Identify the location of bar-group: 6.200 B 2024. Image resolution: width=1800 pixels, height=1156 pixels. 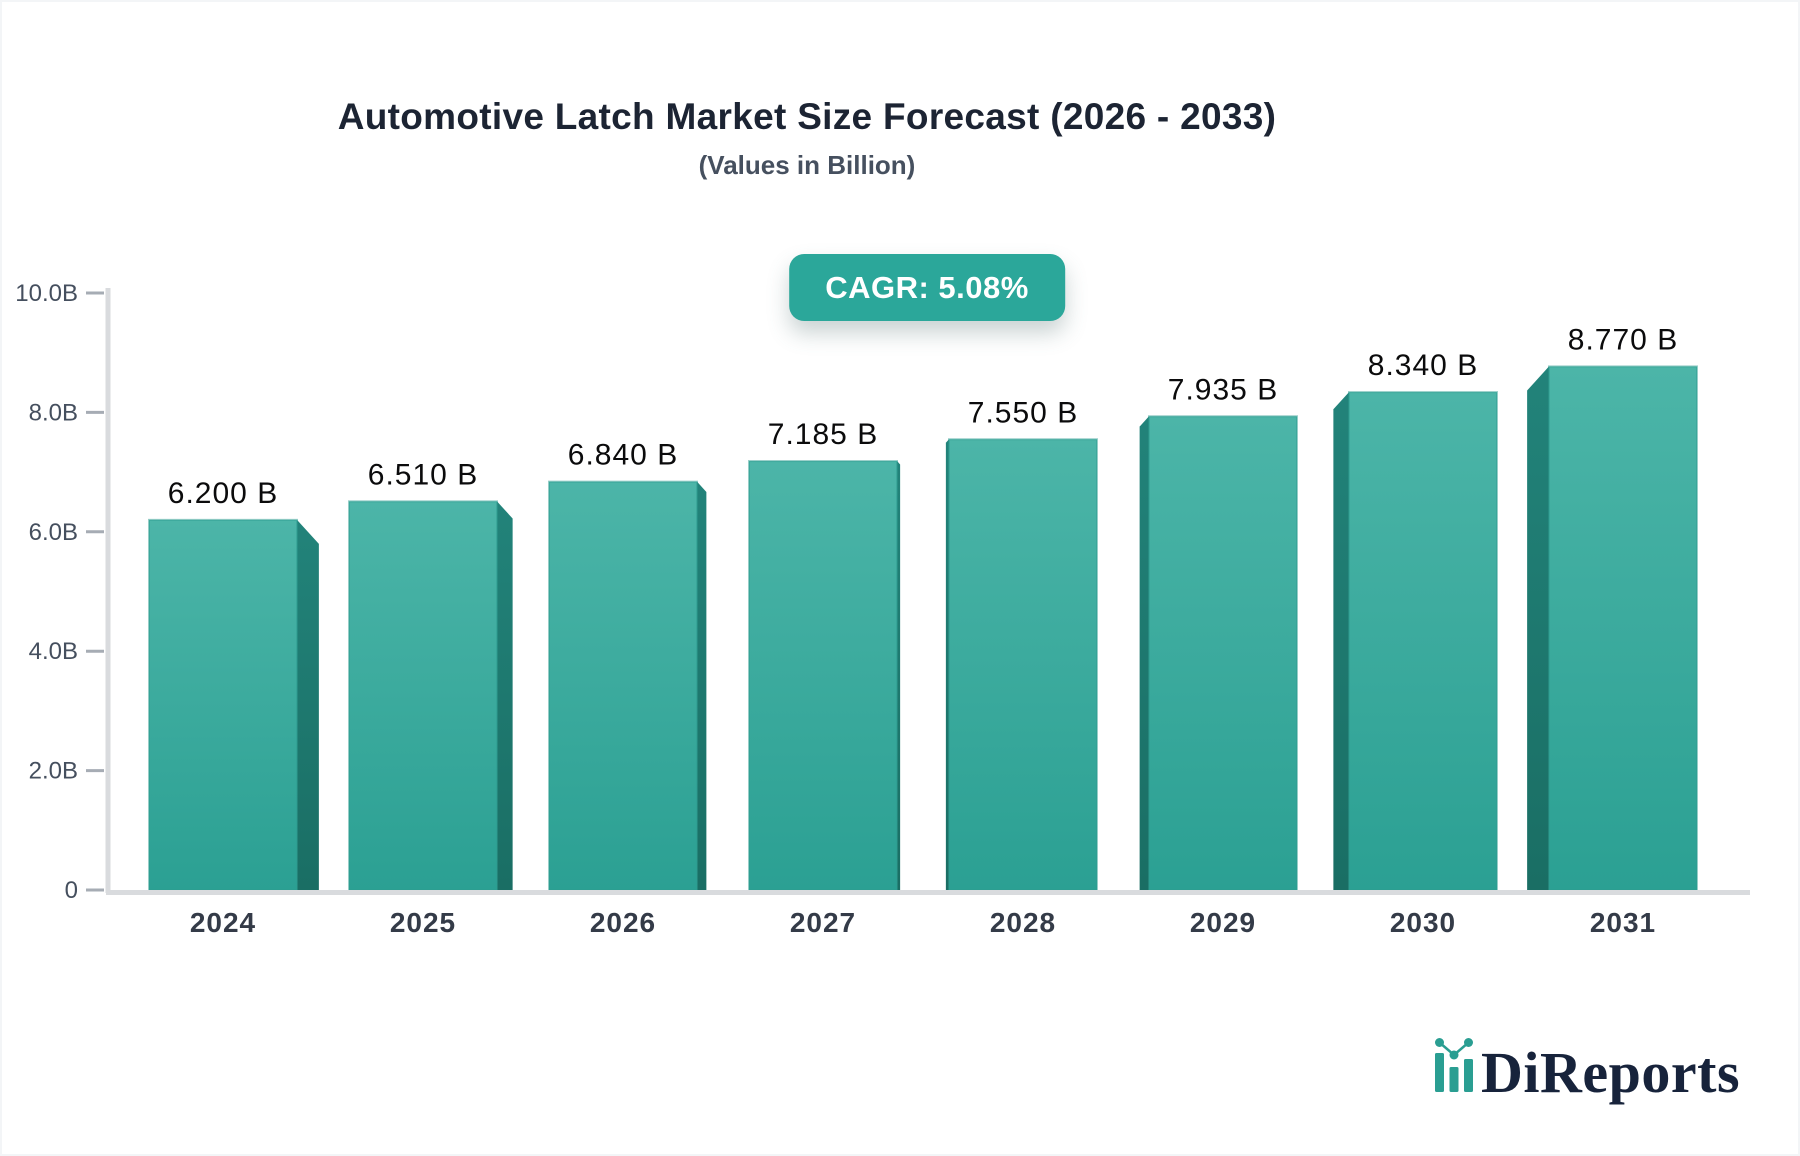
(233, 707).